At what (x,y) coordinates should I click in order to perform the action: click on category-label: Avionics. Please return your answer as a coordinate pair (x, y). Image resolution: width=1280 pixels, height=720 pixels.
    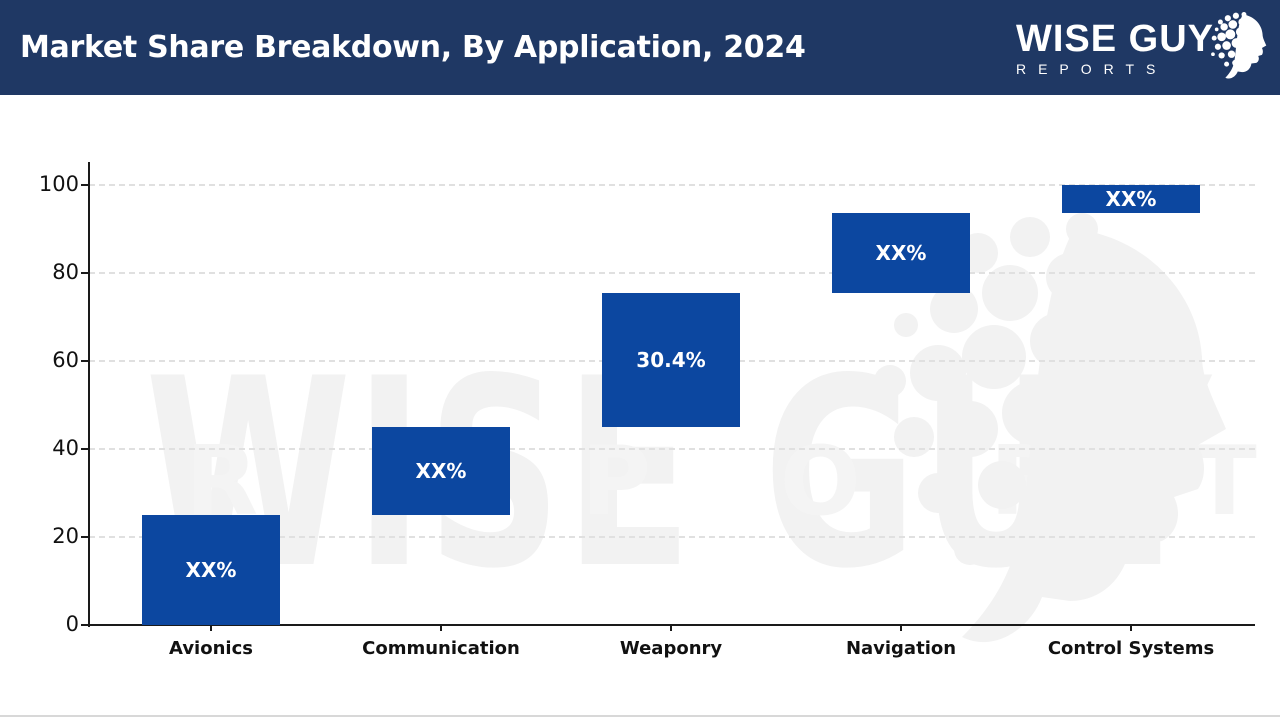
    Looking at the image, I should click on (211, 648).